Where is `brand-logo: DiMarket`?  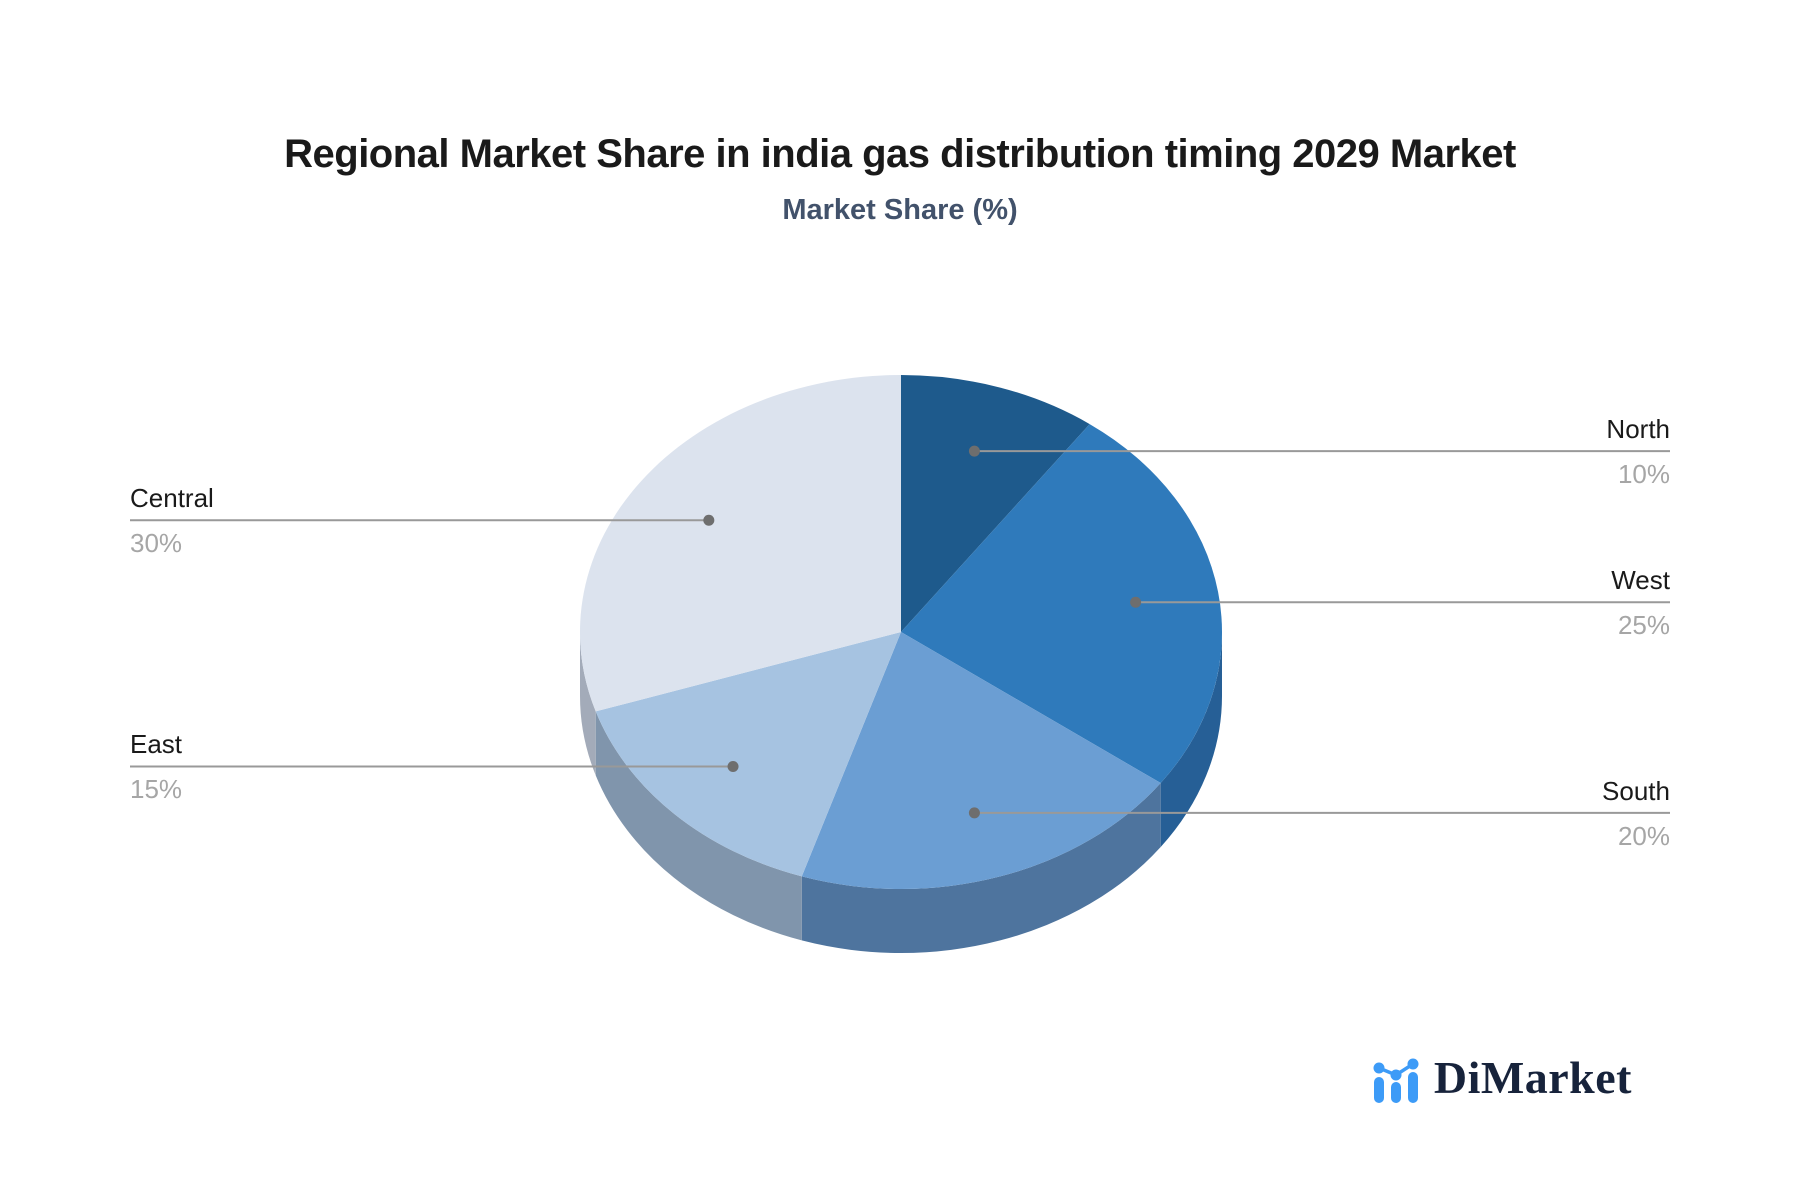
brand-logo: DiMarket is located at coordinates (1502, 1073).